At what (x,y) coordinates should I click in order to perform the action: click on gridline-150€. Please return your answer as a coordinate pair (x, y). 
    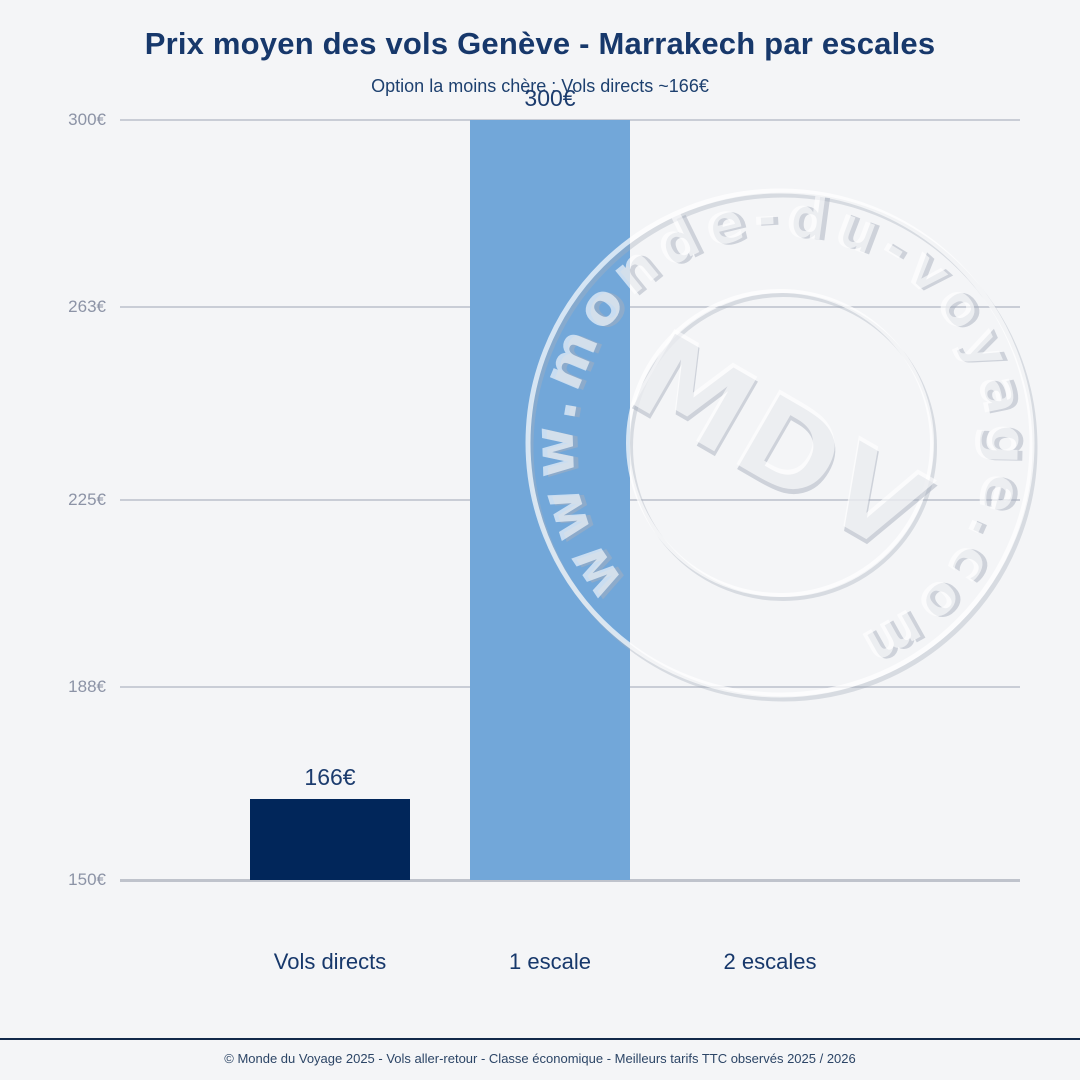
    Looking at the image, I should click on (570, 880).